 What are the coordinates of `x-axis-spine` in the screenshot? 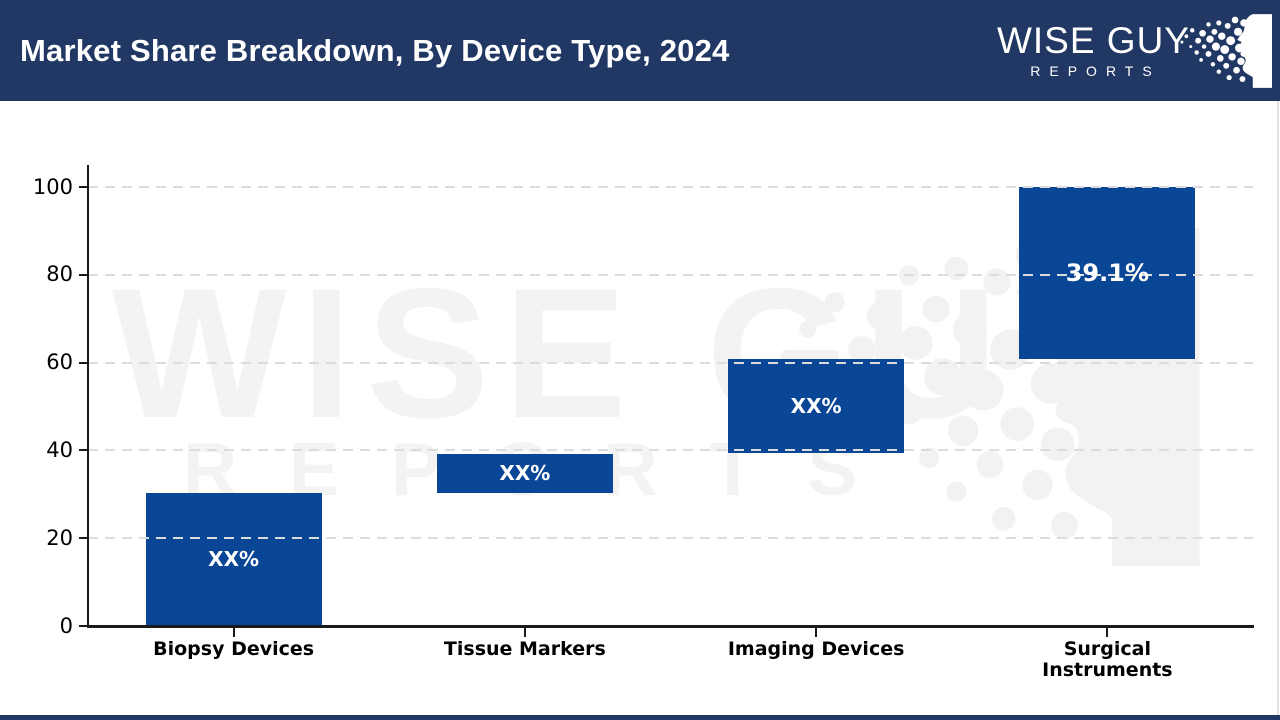 It's located at (670, 626).